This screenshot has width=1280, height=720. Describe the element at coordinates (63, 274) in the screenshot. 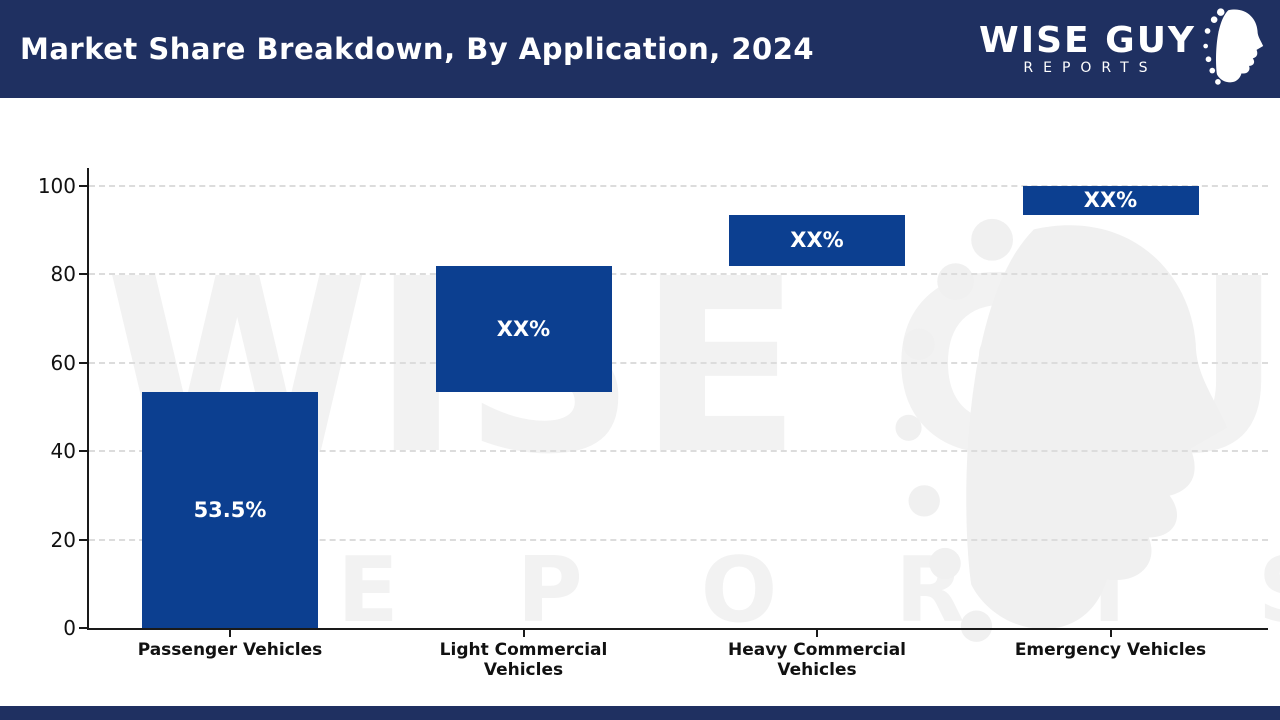

I see `y-tick-label: 80` at that location.